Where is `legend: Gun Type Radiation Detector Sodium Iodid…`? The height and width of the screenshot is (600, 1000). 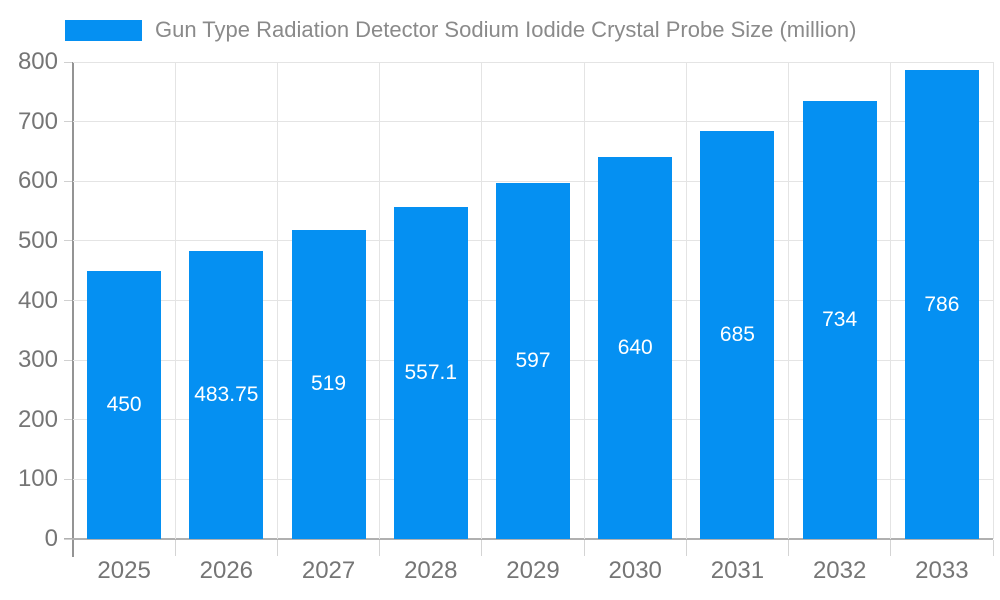 legend: Gun Type Radiation Detector Sodium Iodid… is located at coordinates (460, 30).